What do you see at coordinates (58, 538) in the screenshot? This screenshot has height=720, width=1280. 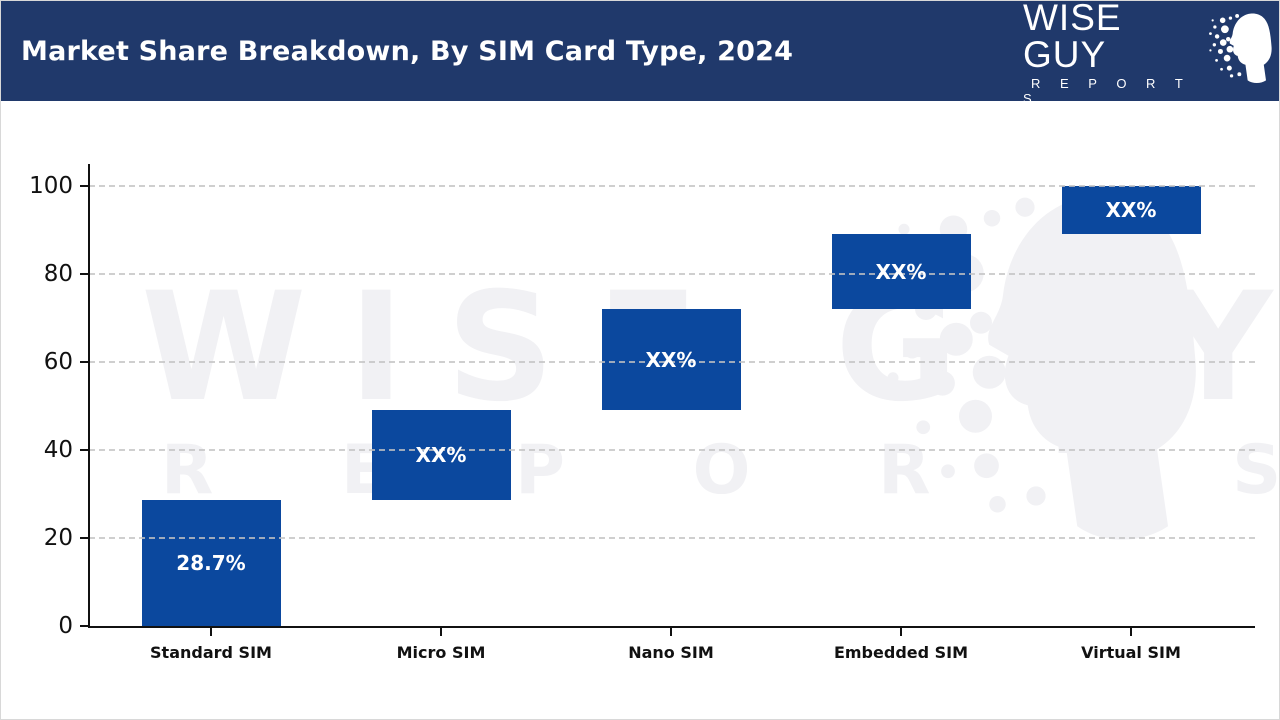 I see `y-tick-label: 20` at bounding box center [58, 538].